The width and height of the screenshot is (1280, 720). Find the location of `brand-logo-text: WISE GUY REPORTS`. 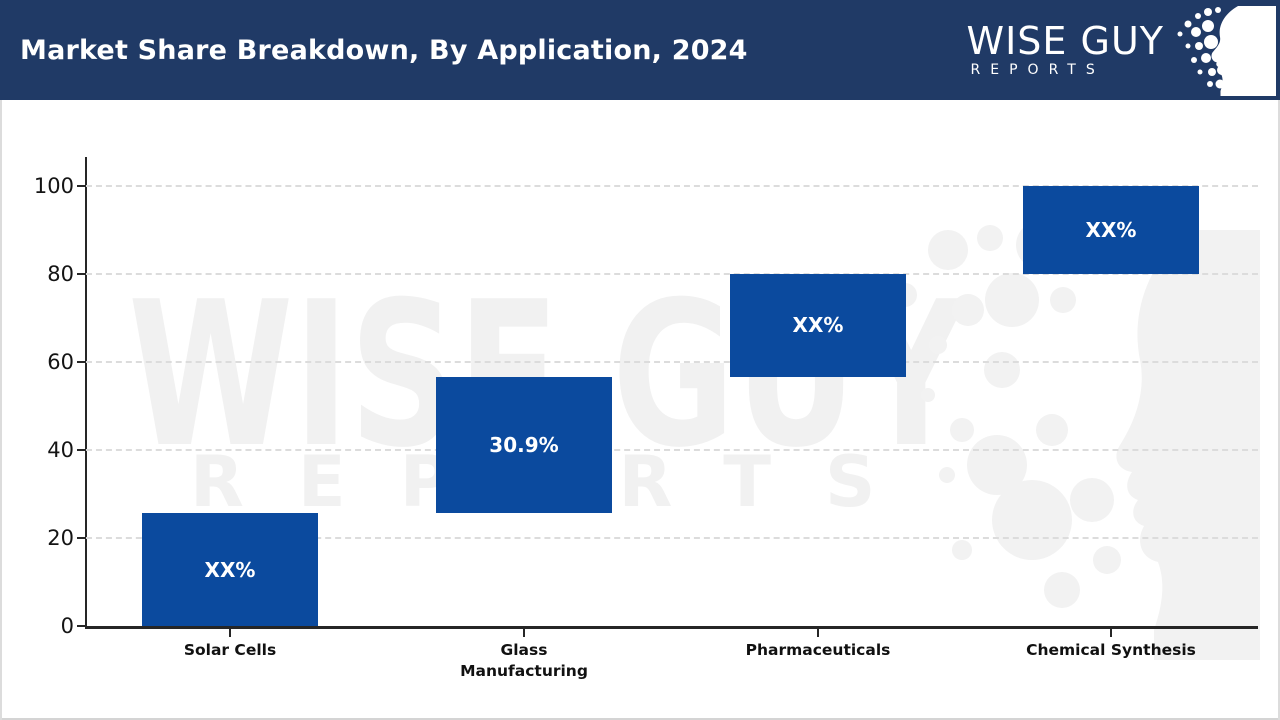

brand-logo-text: WISE GUY REPORTS is located at coordinates (1065, 48).